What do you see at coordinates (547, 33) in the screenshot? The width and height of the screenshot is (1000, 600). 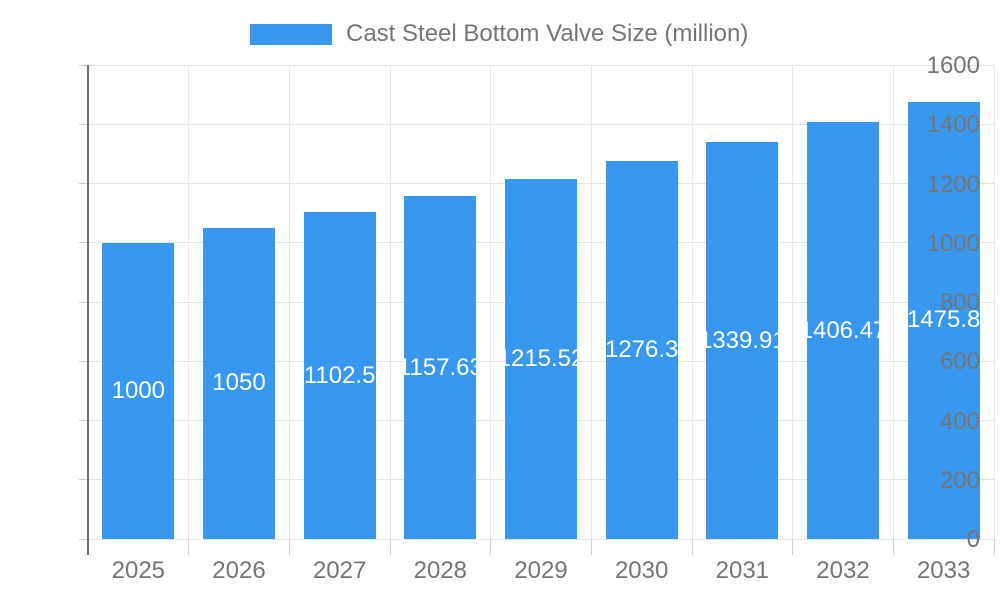 I see `legend-label: Cast Steel Bottom Valve Size (million)` at bounding box center [547, 33].